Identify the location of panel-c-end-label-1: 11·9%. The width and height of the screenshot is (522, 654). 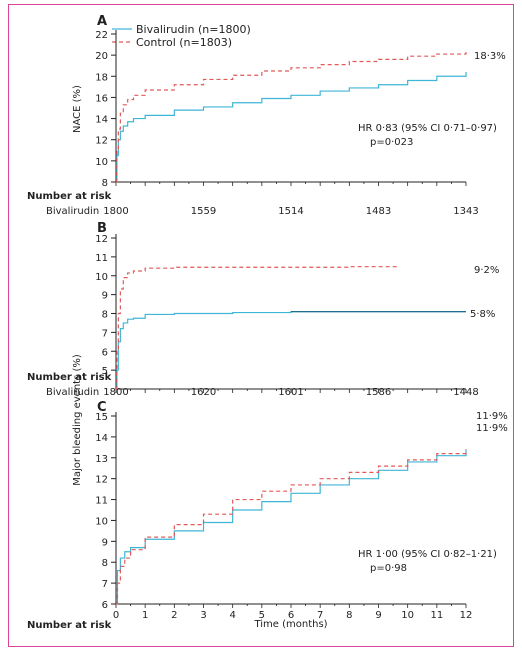
(492, 416).